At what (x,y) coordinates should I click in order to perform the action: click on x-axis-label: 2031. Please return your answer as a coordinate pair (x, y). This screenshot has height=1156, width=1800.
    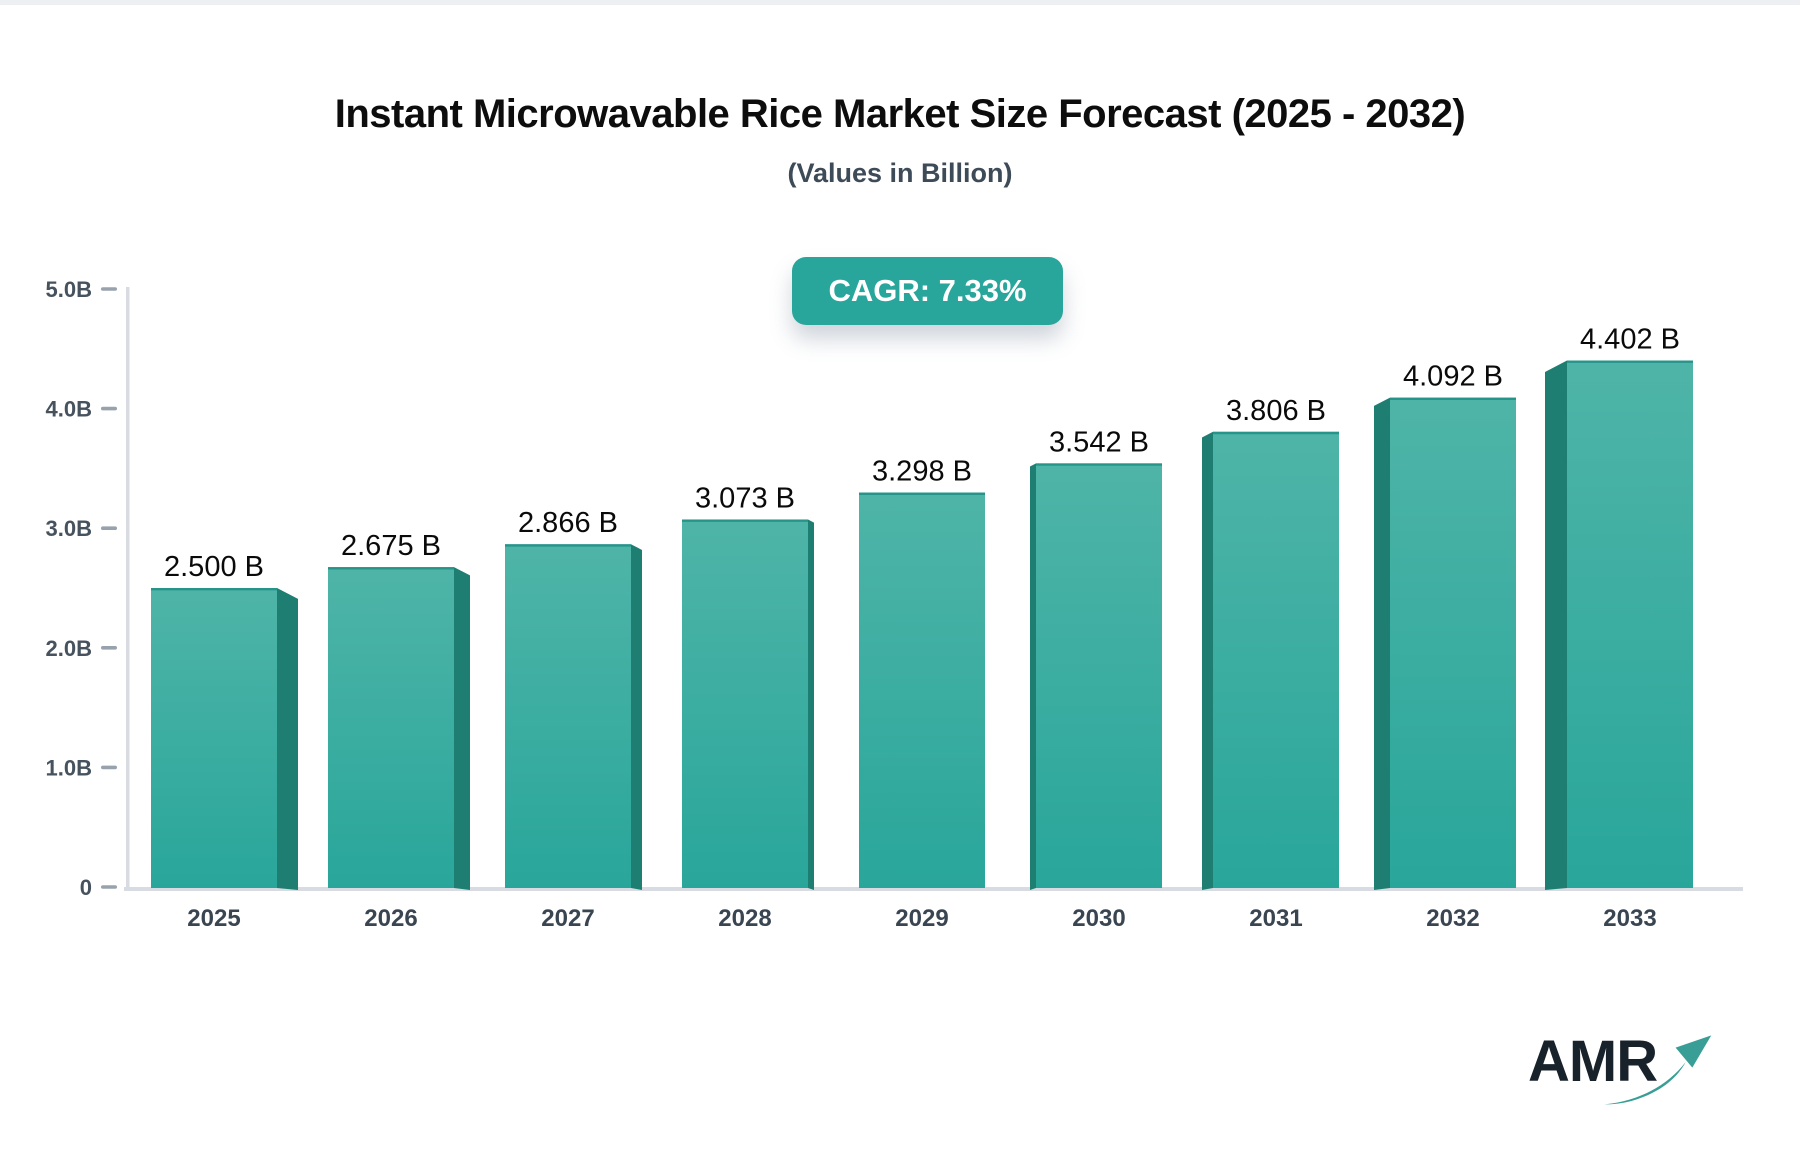
    Looking at the image, I should click on (1275, 918).